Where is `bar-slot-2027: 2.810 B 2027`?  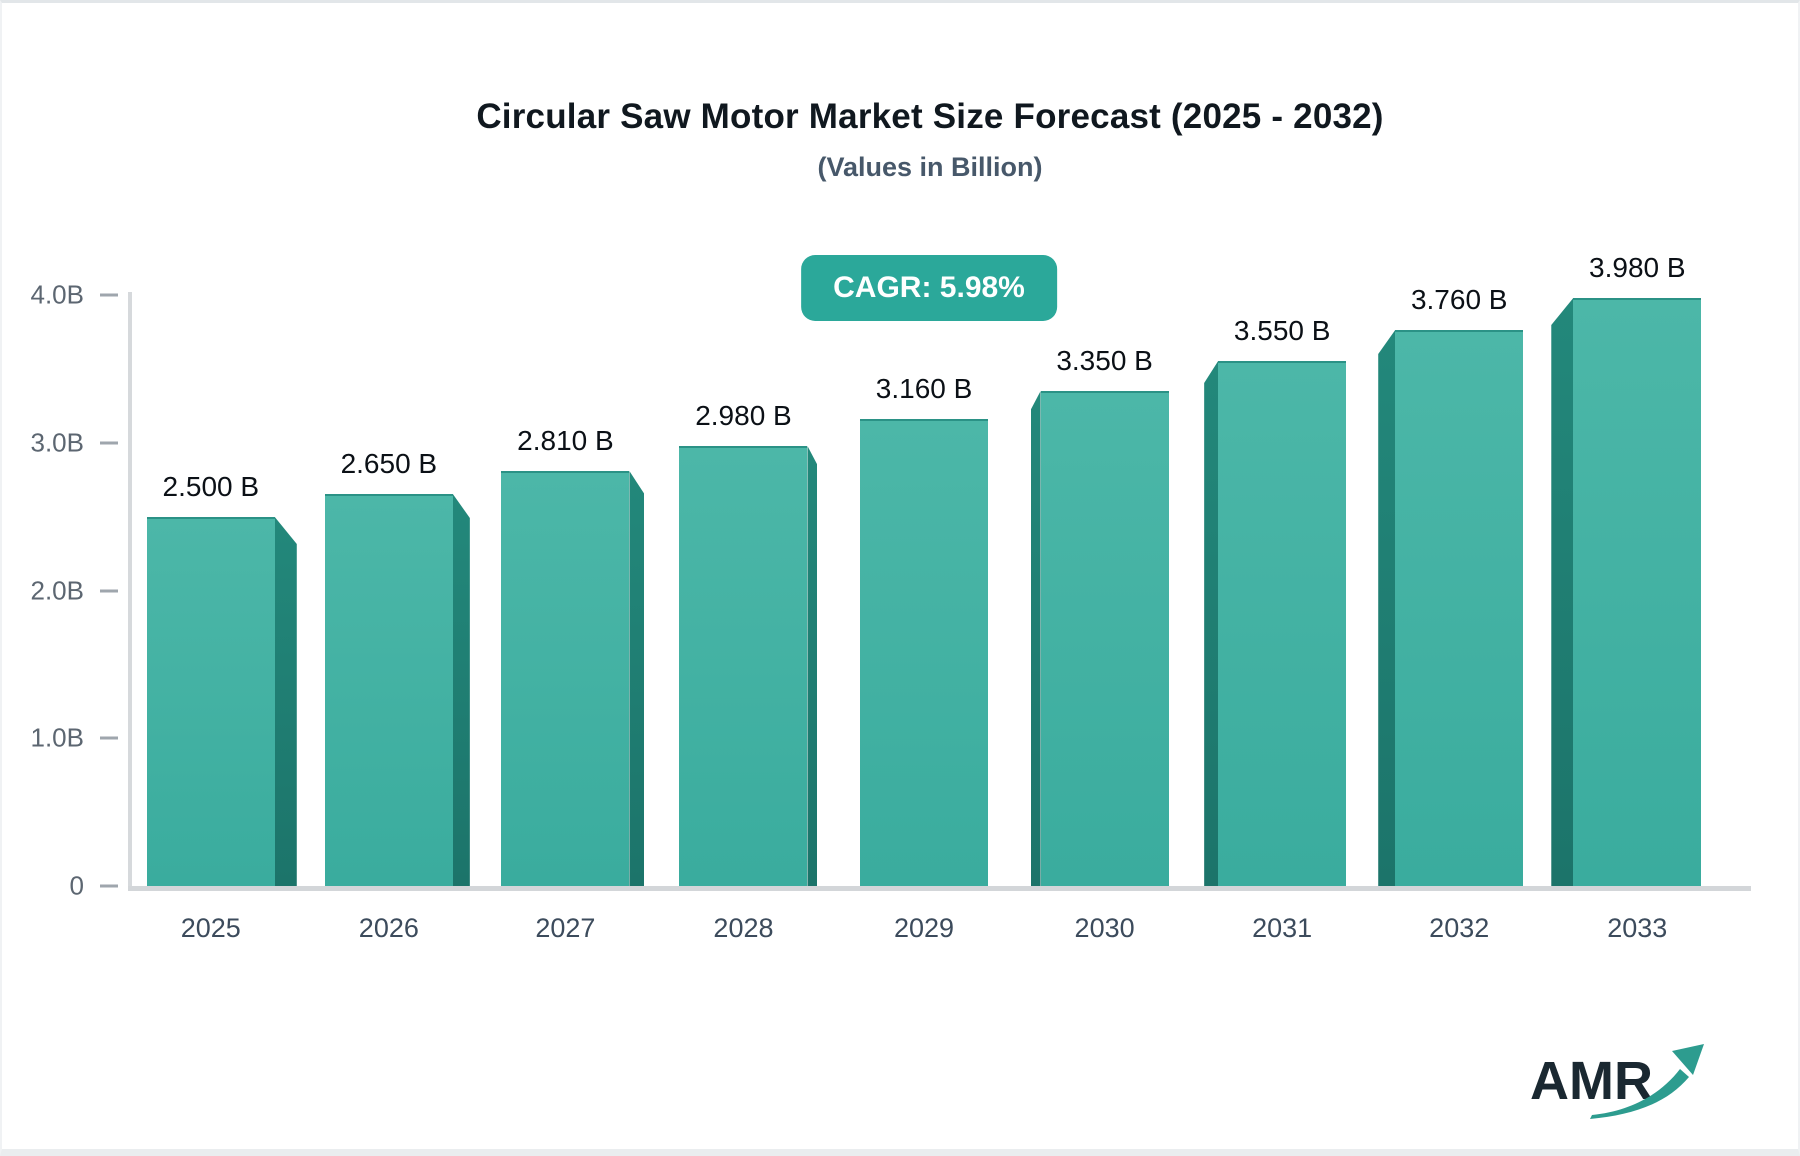 bar-slot-2027: 2.810 B 2027 is located at coordinates (573, 619).